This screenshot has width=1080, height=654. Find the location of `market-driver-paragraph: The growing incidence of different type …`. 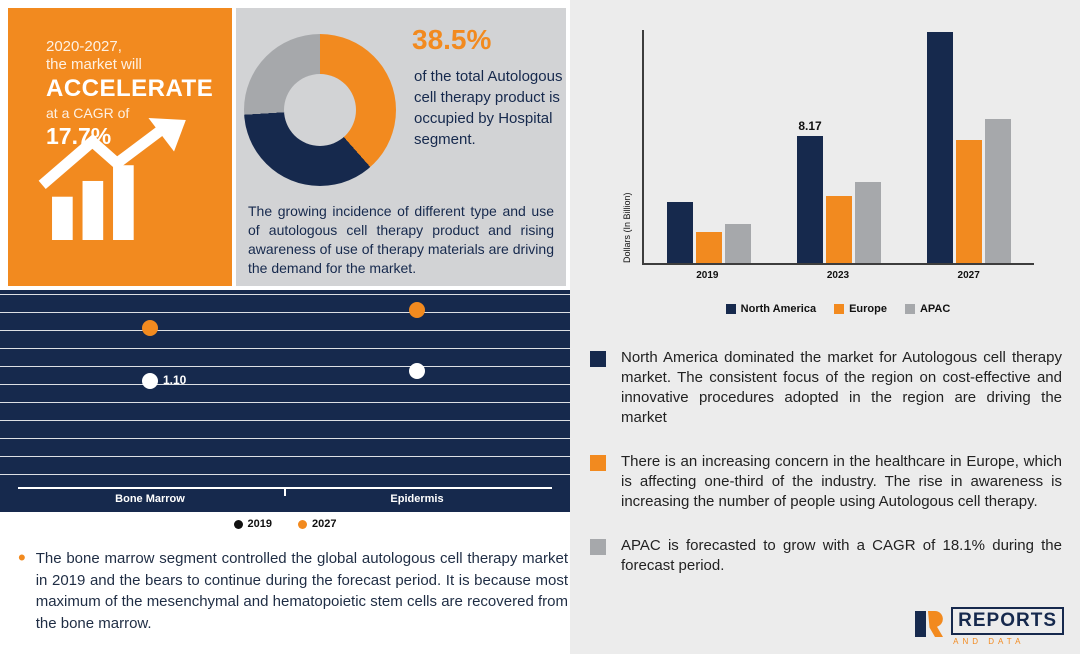

market-driver-paragraph: The growing incidence of different type … is located at coordinates (401, 239).